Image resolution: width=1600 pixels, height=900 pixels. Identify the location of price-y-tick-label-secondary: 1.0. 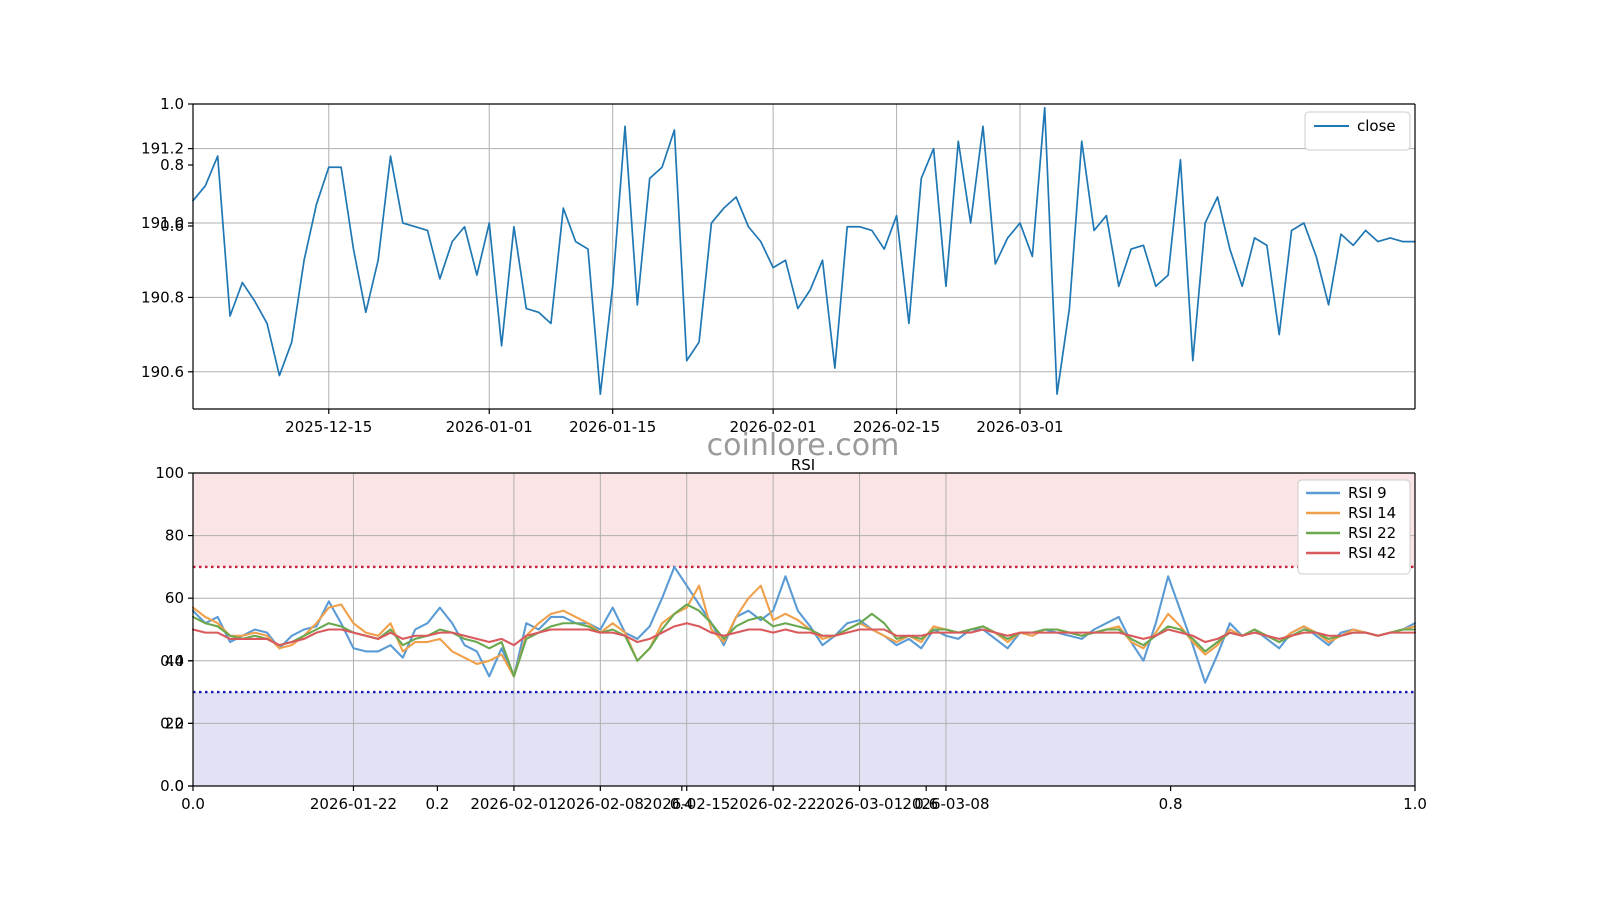
(172, 104).